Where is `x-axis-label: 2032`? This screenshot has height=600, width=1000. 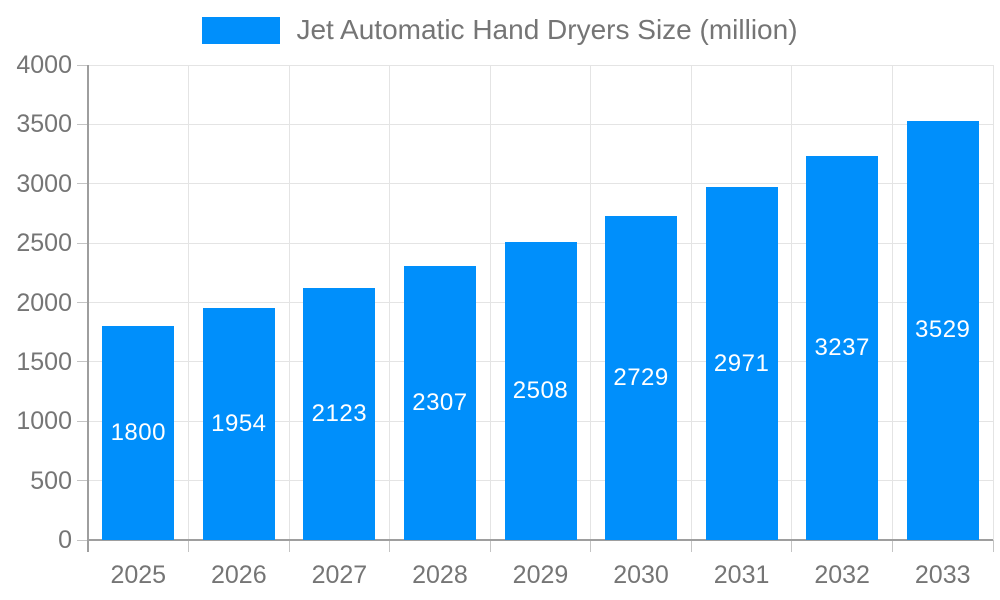 x-axis-label: 2032 is located at coordinates (842, 575).